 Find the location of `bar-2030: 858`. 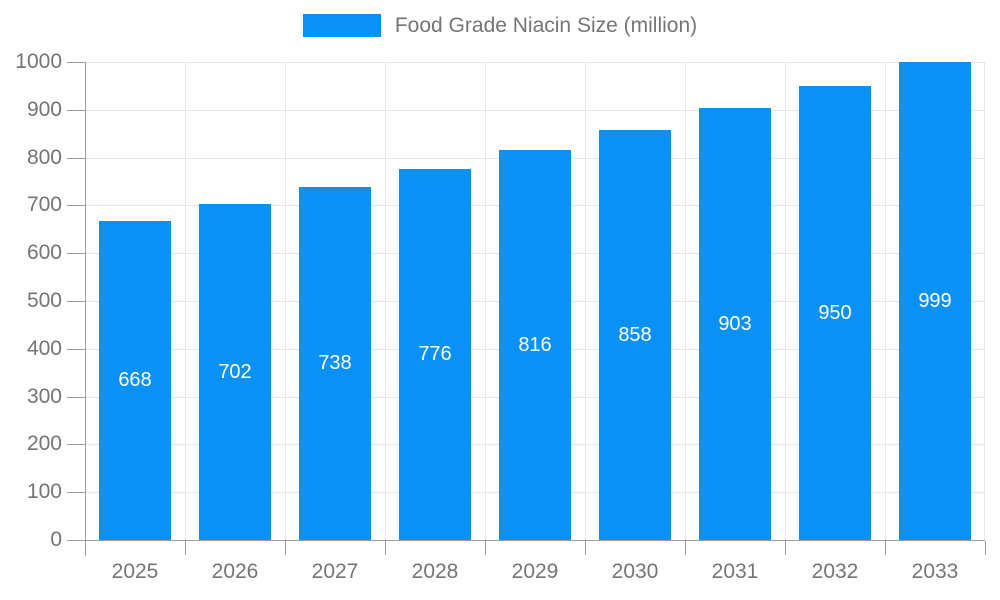

bar-2030: 858 is located at coordinates (635, 335).